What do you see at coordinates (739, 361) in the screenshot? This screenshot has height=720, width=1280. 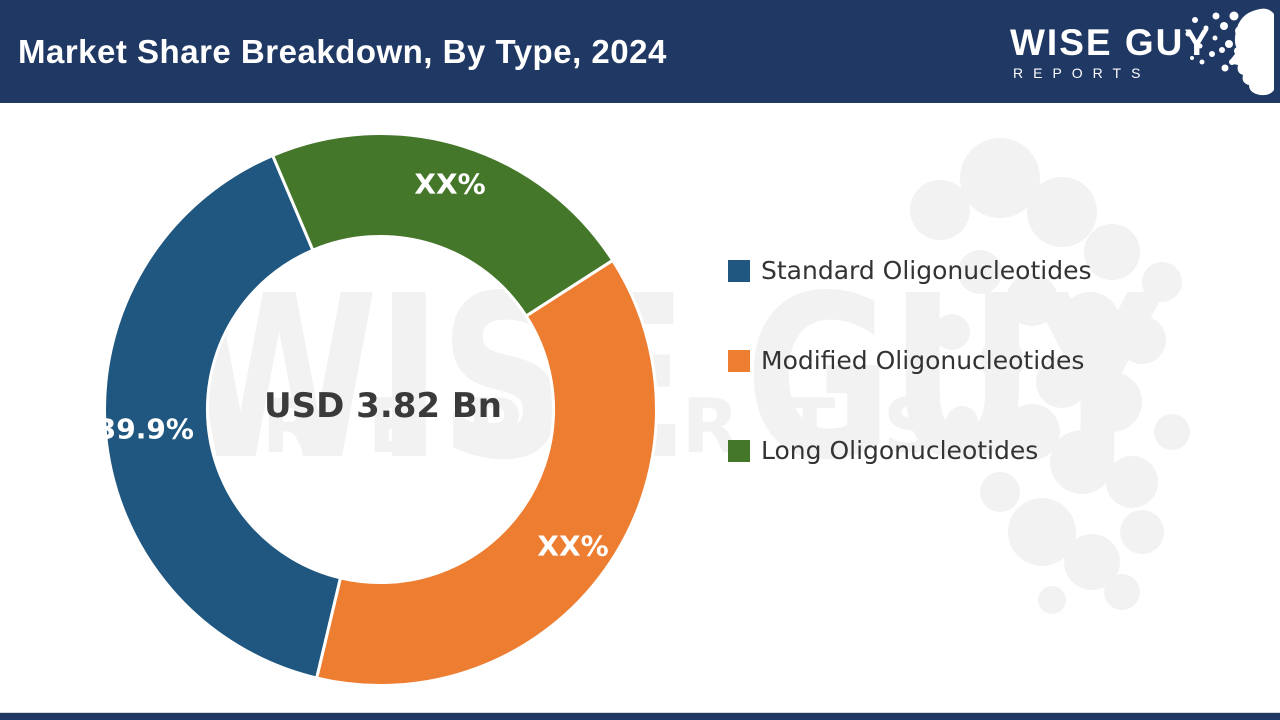 I see `legend-swatch-modified` at bounding box center [739, 361].